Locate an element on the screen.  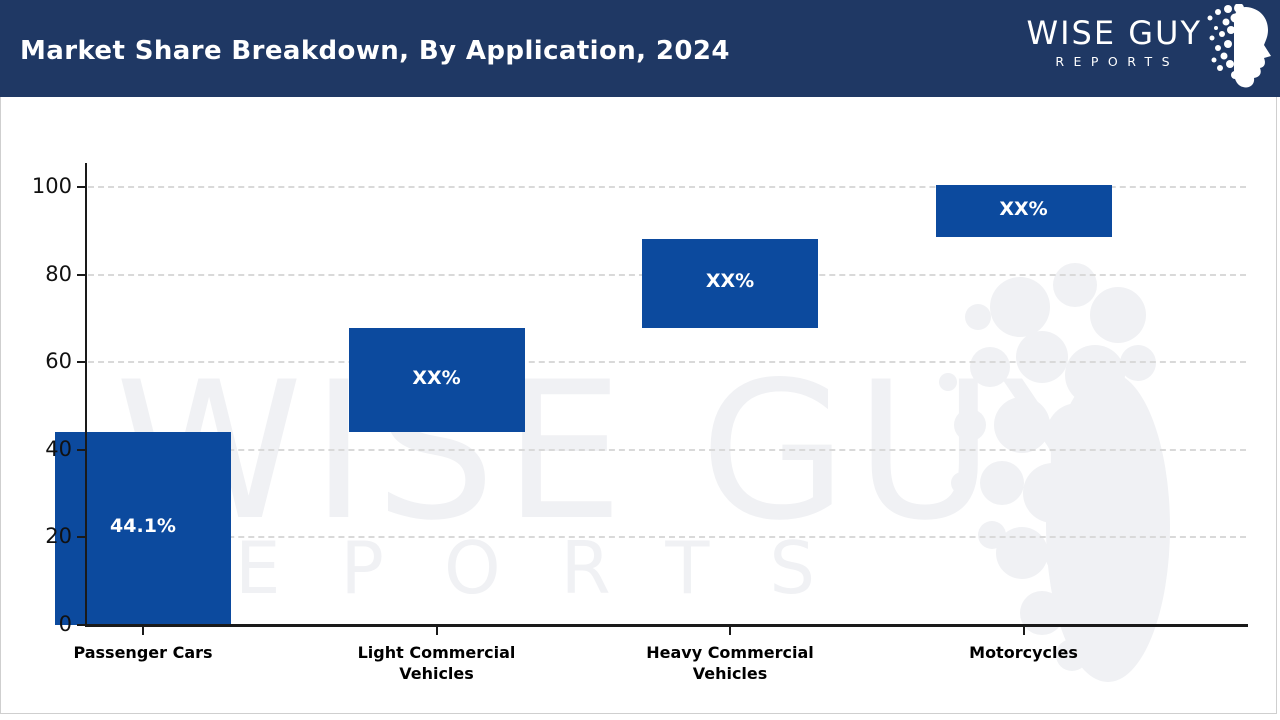
y-tick-label: 80 is located at coordinates (58, 273).